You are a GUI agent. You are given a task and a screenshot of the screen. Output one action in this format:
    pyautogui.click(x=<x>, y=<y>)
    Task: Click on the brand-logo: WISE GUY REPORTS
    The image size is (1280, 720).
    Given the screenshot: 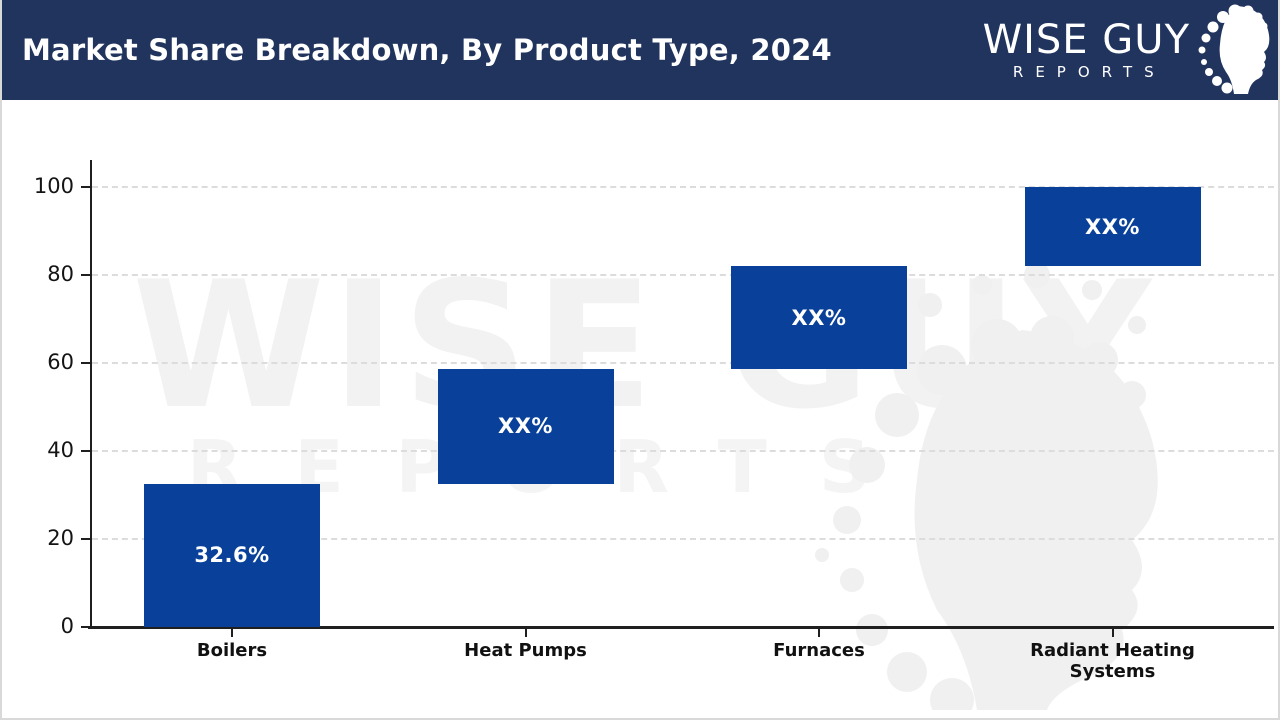 What is the action you would take?
    pyautogui.click(x=1130, y=50)
    